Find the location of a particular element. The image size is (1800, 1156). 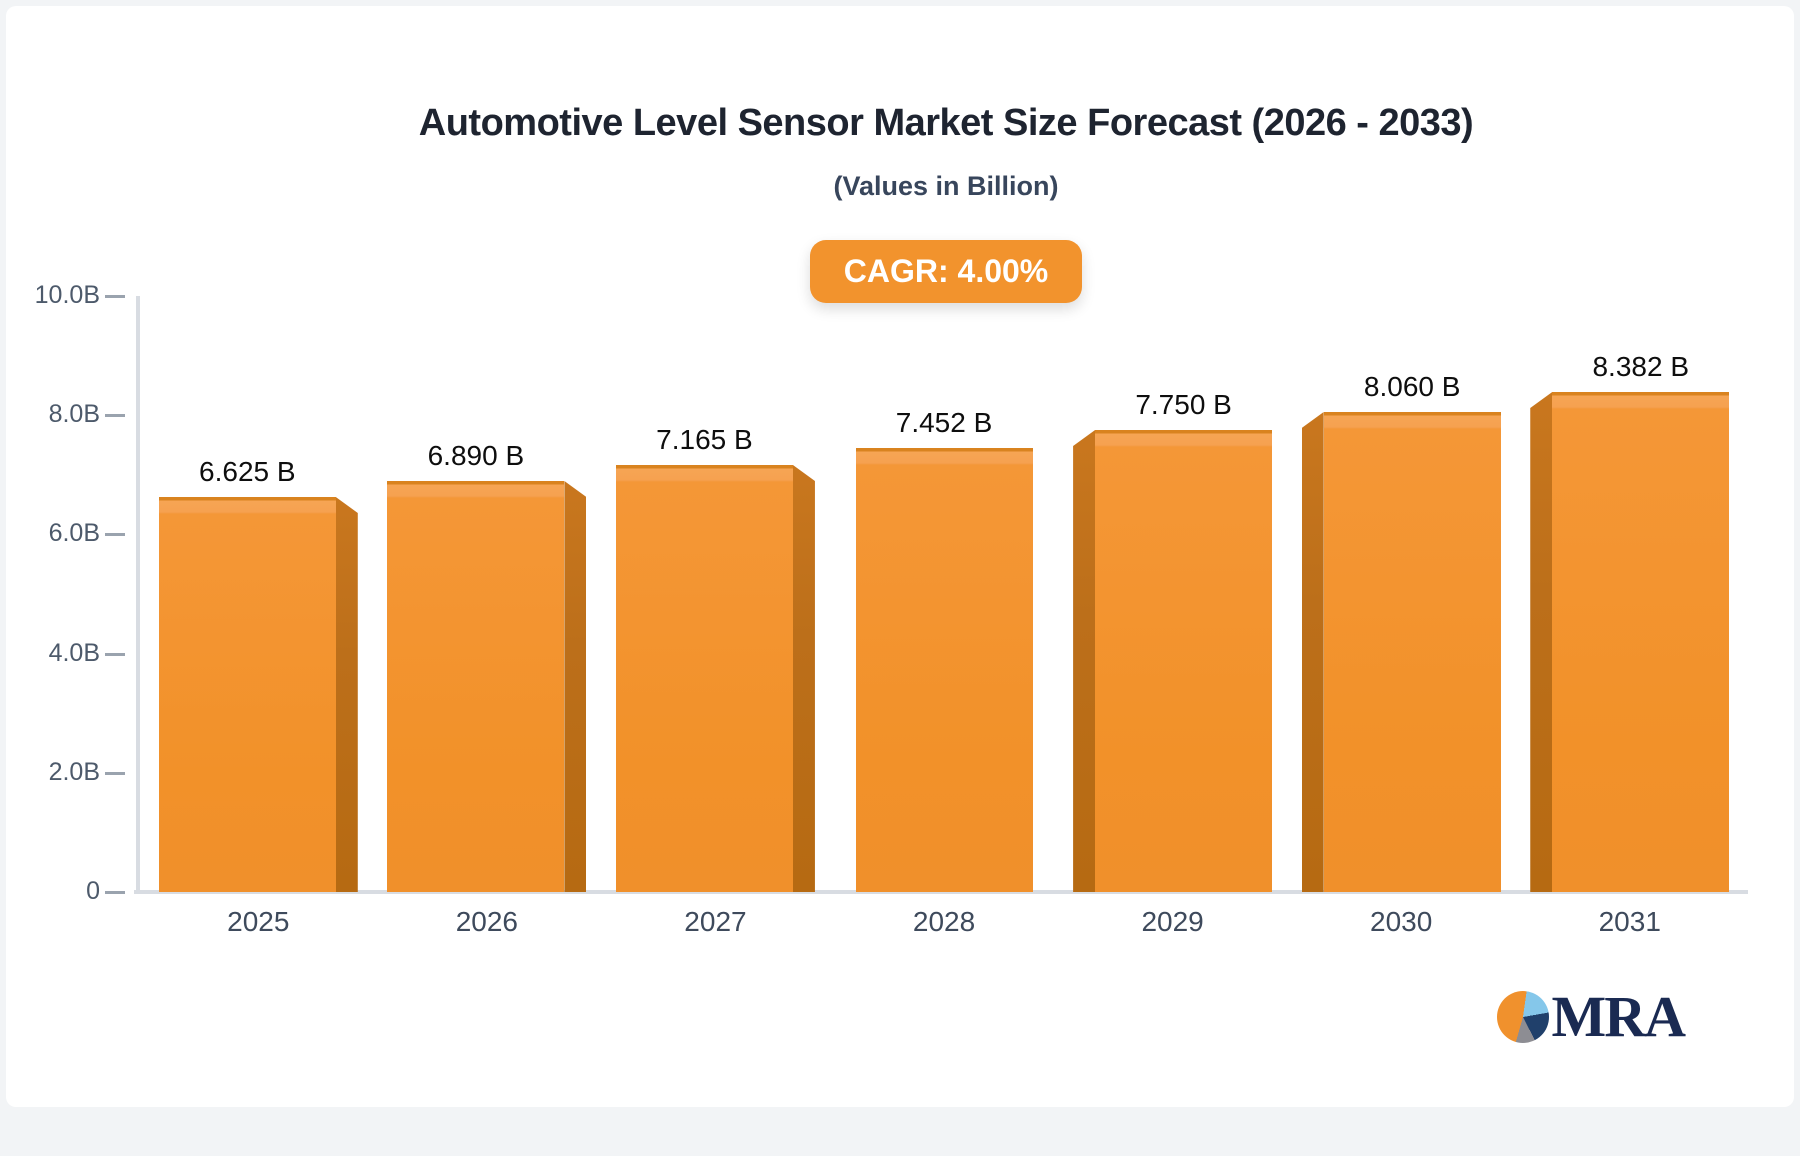

x-axis-baseline is located at coordinates (941, 892).